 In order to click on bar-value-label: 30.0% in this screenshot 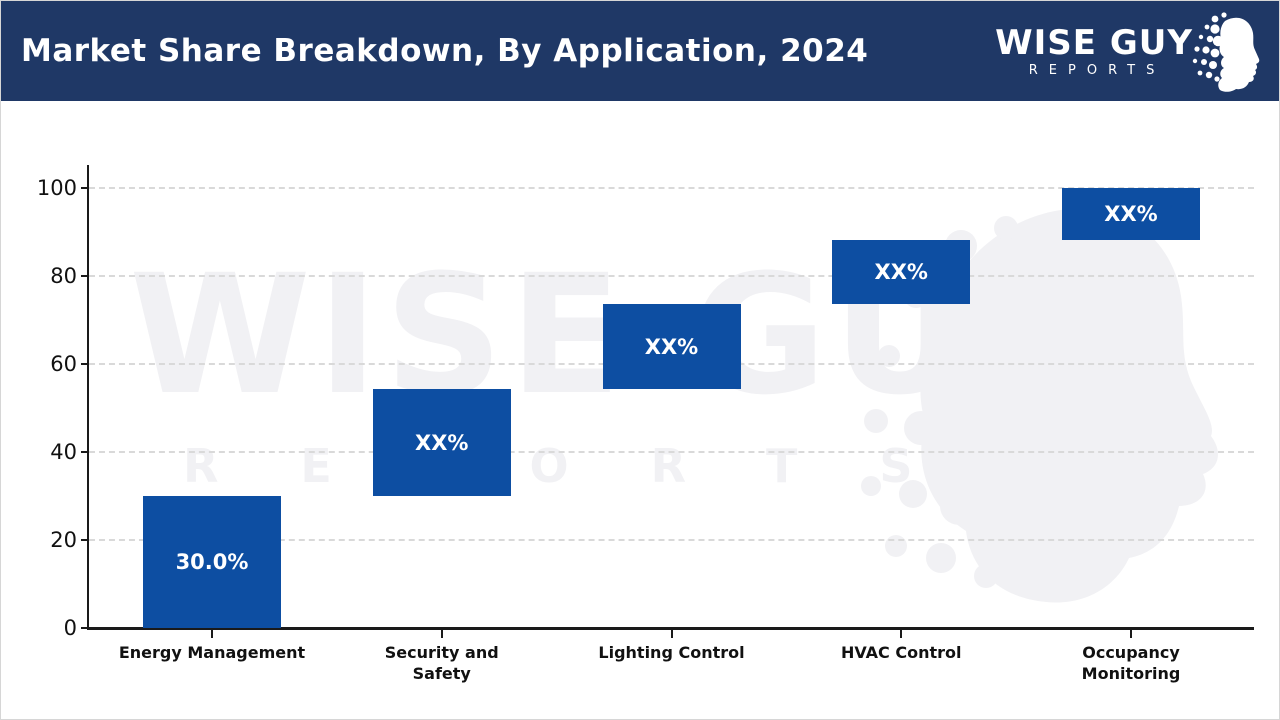, I will do `click(212, 562)`.